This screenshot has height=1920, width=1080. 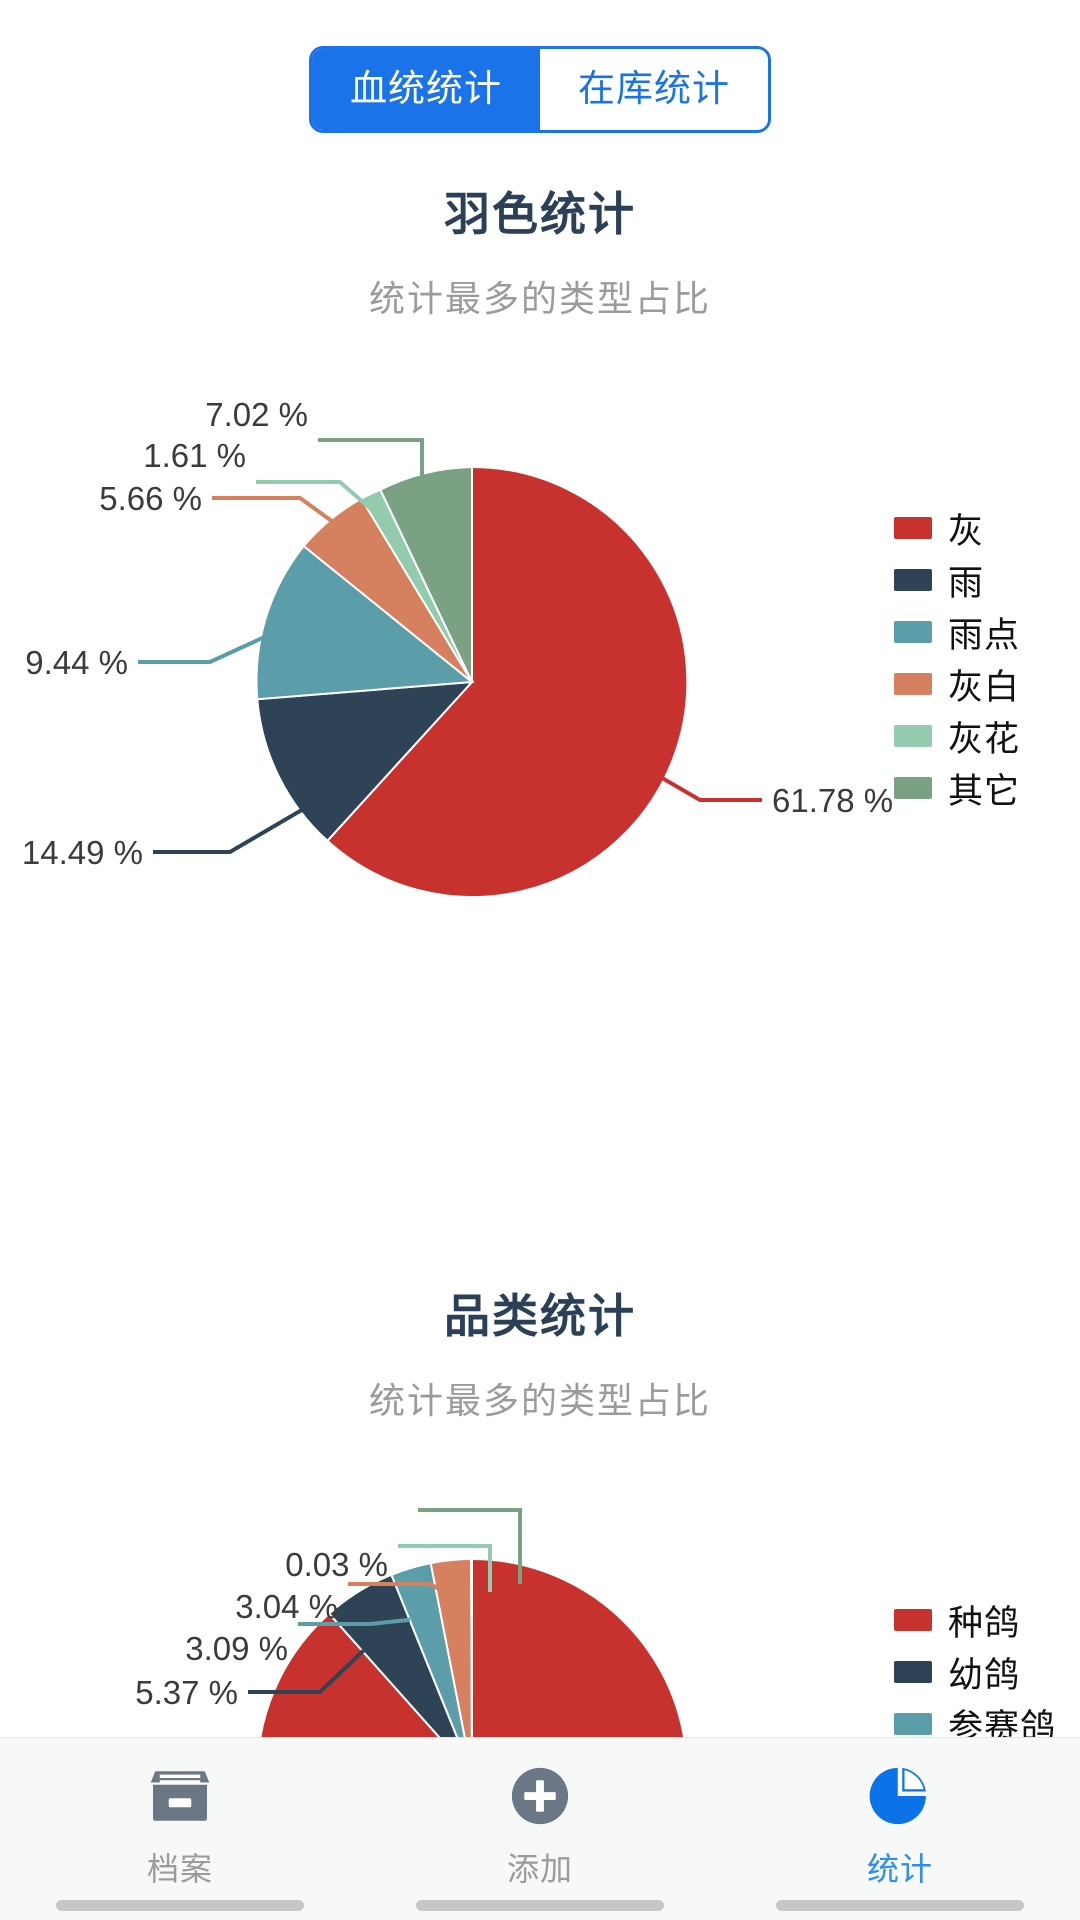 I want to click on pie-label-raindot: 9.44 %, so click(x=76, y=662).